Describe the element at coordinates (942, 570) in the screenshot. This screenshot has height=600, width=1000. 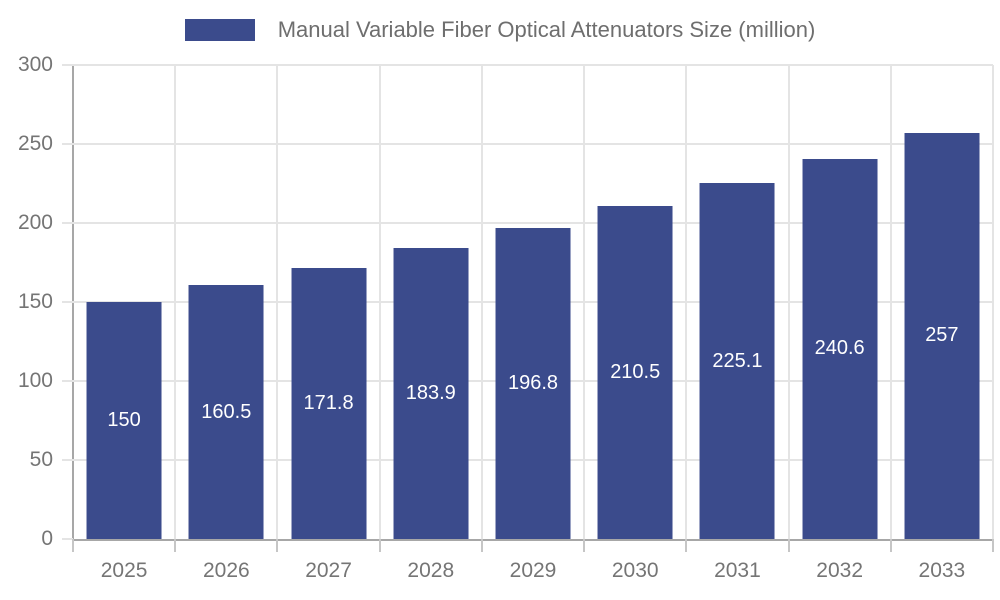
I see `x-tick-label: 2033` at that location.